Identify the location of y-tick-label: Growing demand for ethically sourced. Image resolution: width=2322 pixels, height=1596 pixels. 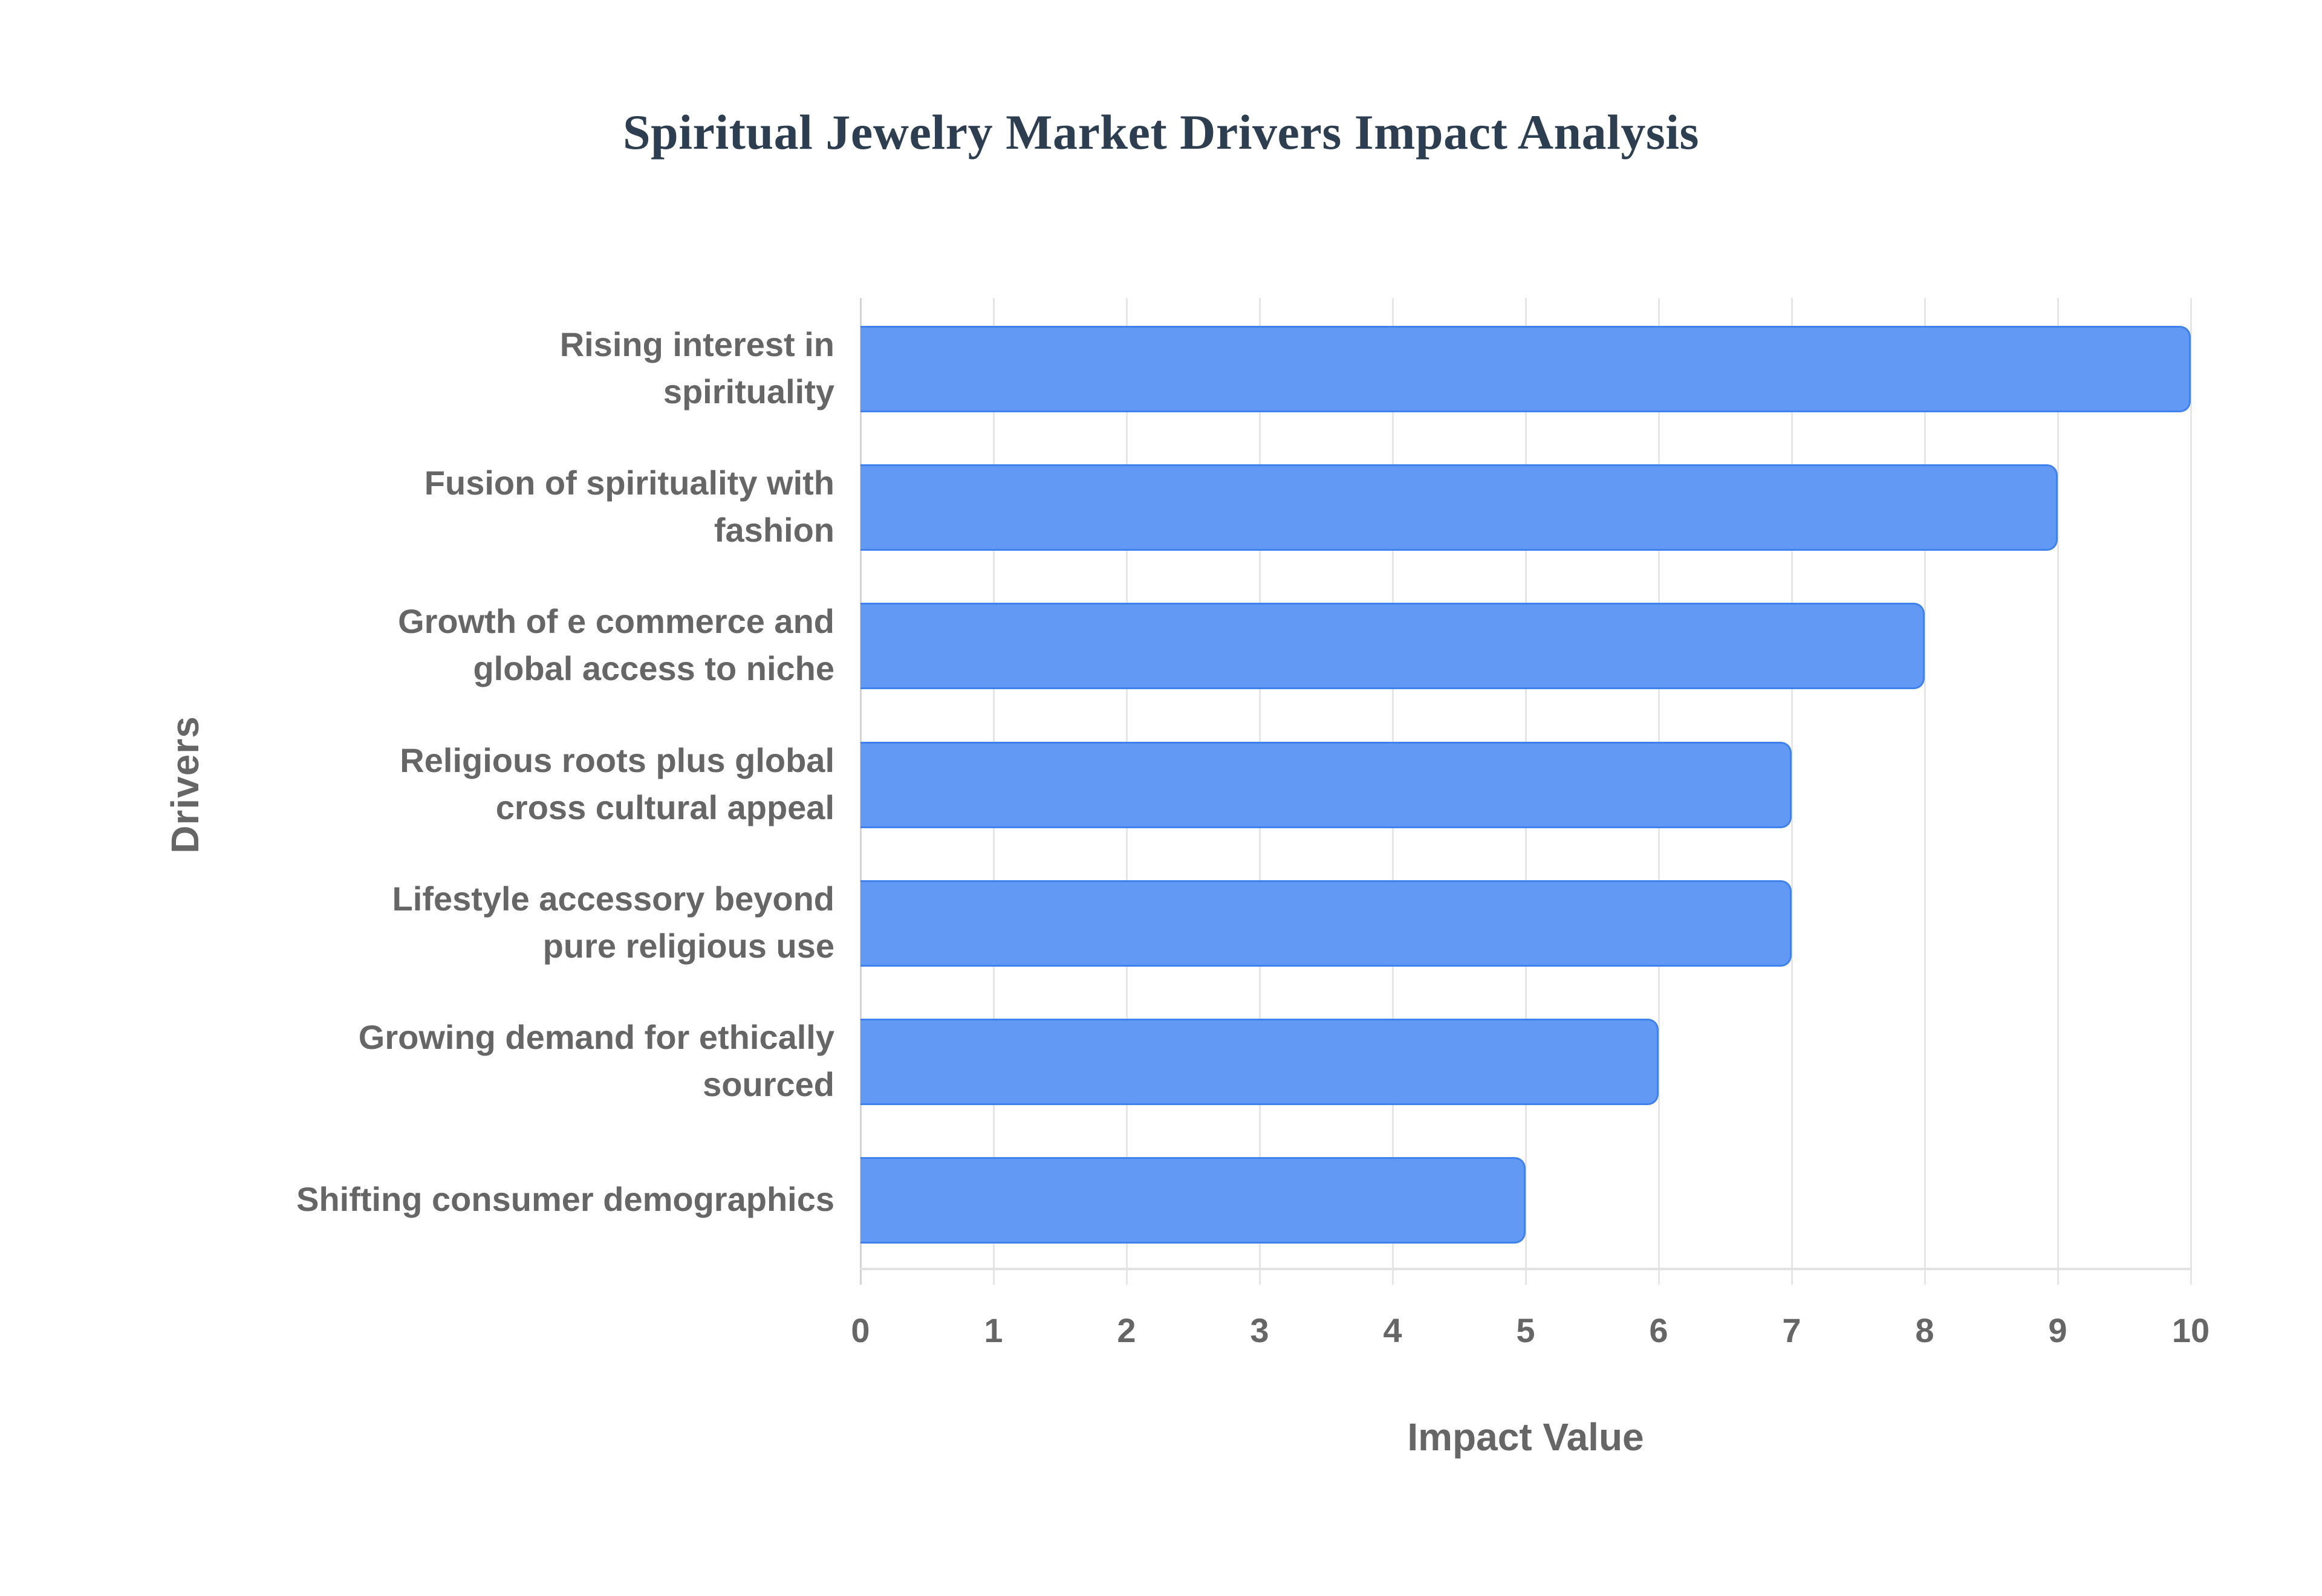
(532, 1061).